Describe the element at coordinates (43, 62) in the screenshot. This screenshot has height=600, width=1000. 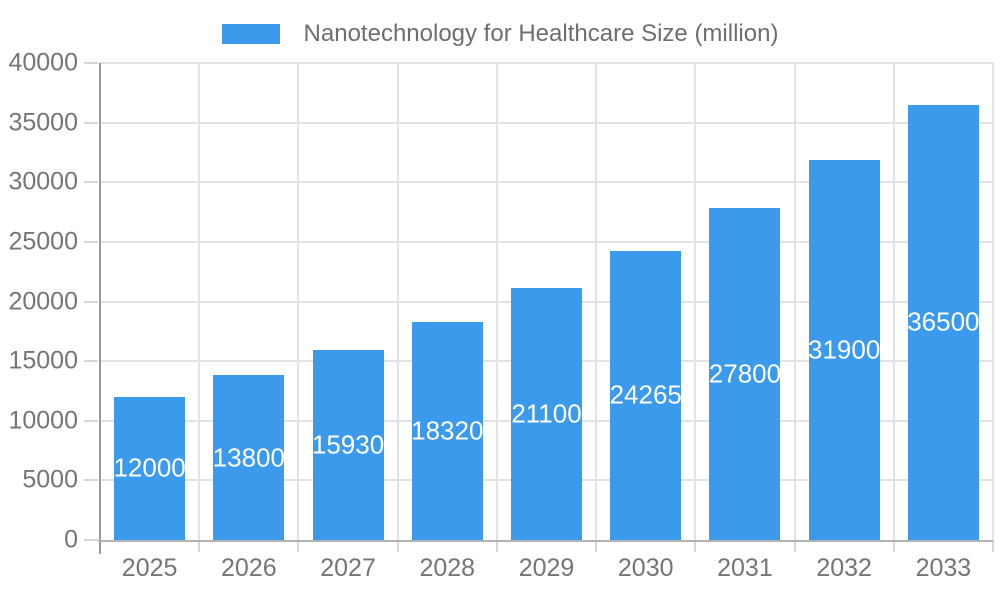
I see `y-axis-label: 40000` at that location.